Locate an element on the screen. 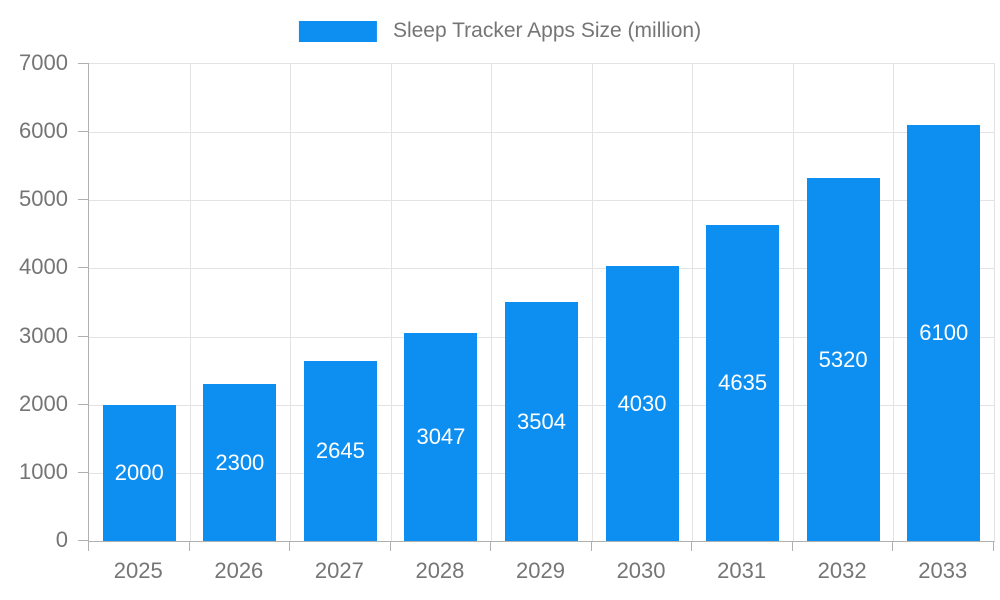 The image size is (1000, 600). bar-value-label: 5320 is located at coordinates (843, 359).